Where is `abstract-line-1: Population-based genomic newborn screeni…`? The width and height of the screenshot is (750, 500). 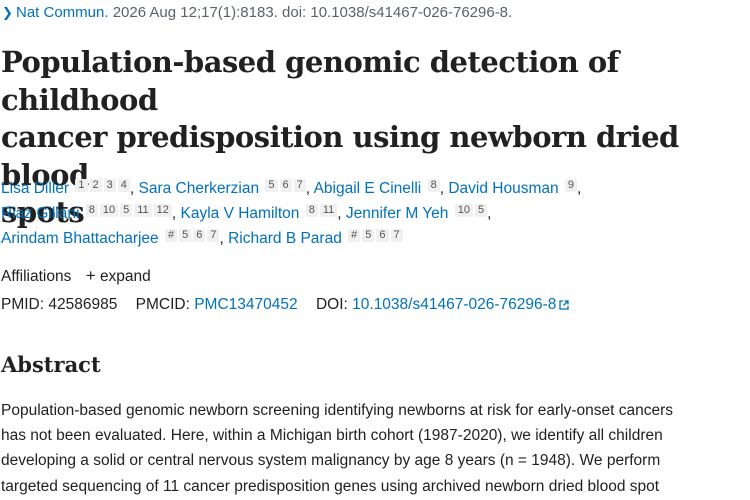 abstract-line-1: Population-based genomic newborn screeni… is located at coordinates (337, 410).